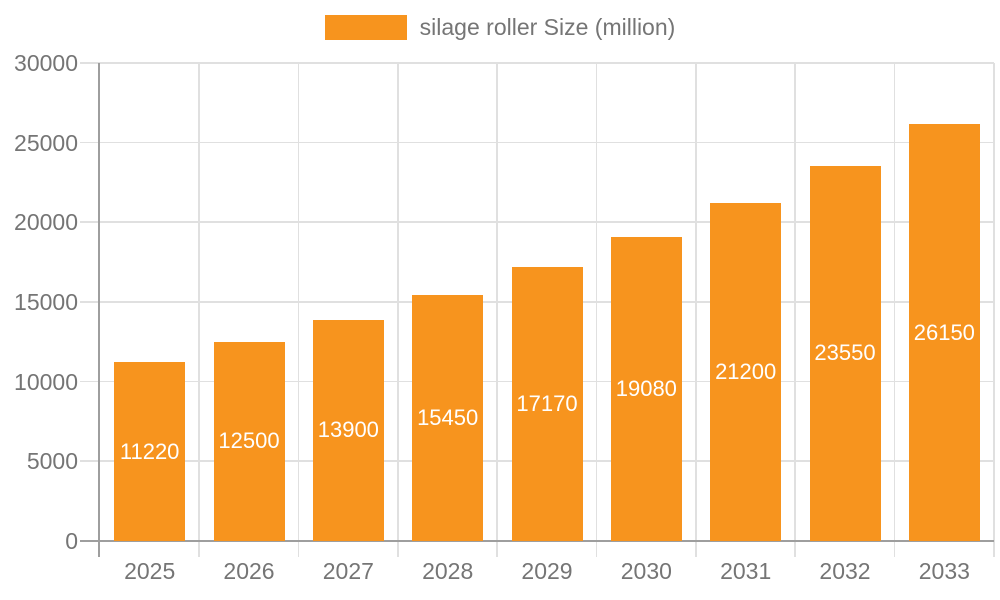  I want to click on bar-value-label: 11220, so click(149, 451).